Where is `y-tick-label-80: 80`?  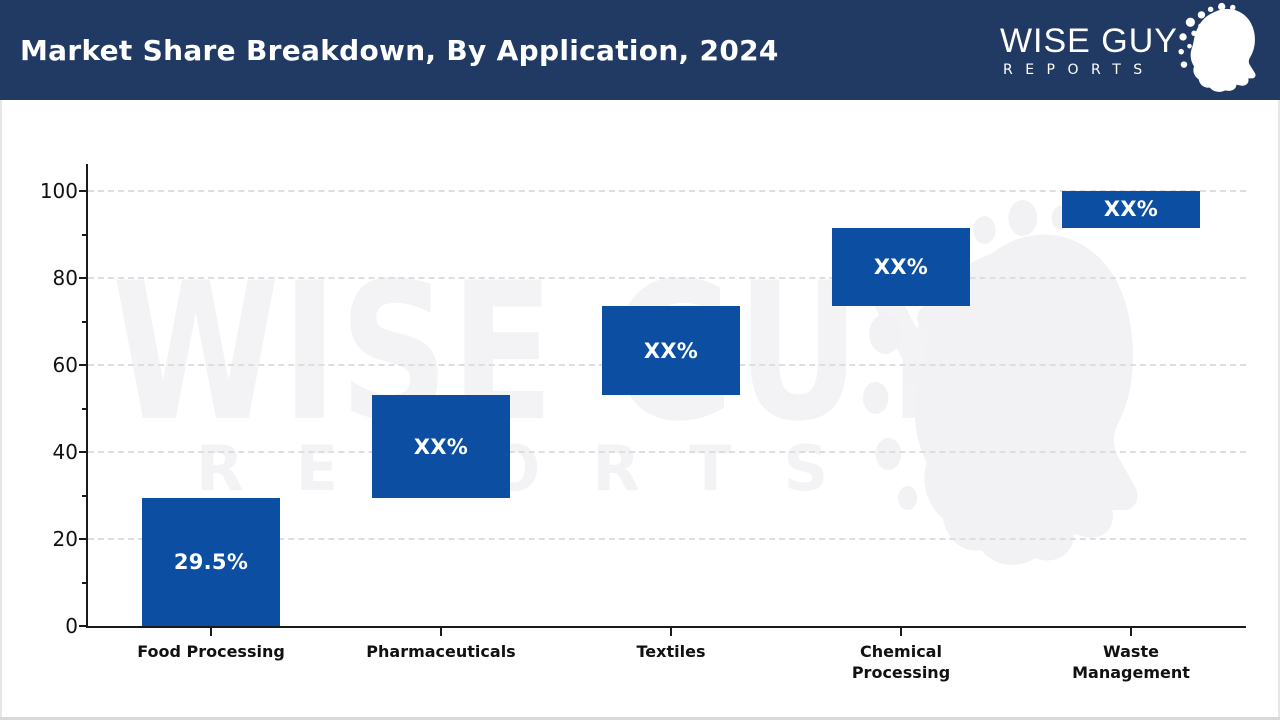
y-tick-label-80: 80 is located at coordinates (65, 278).